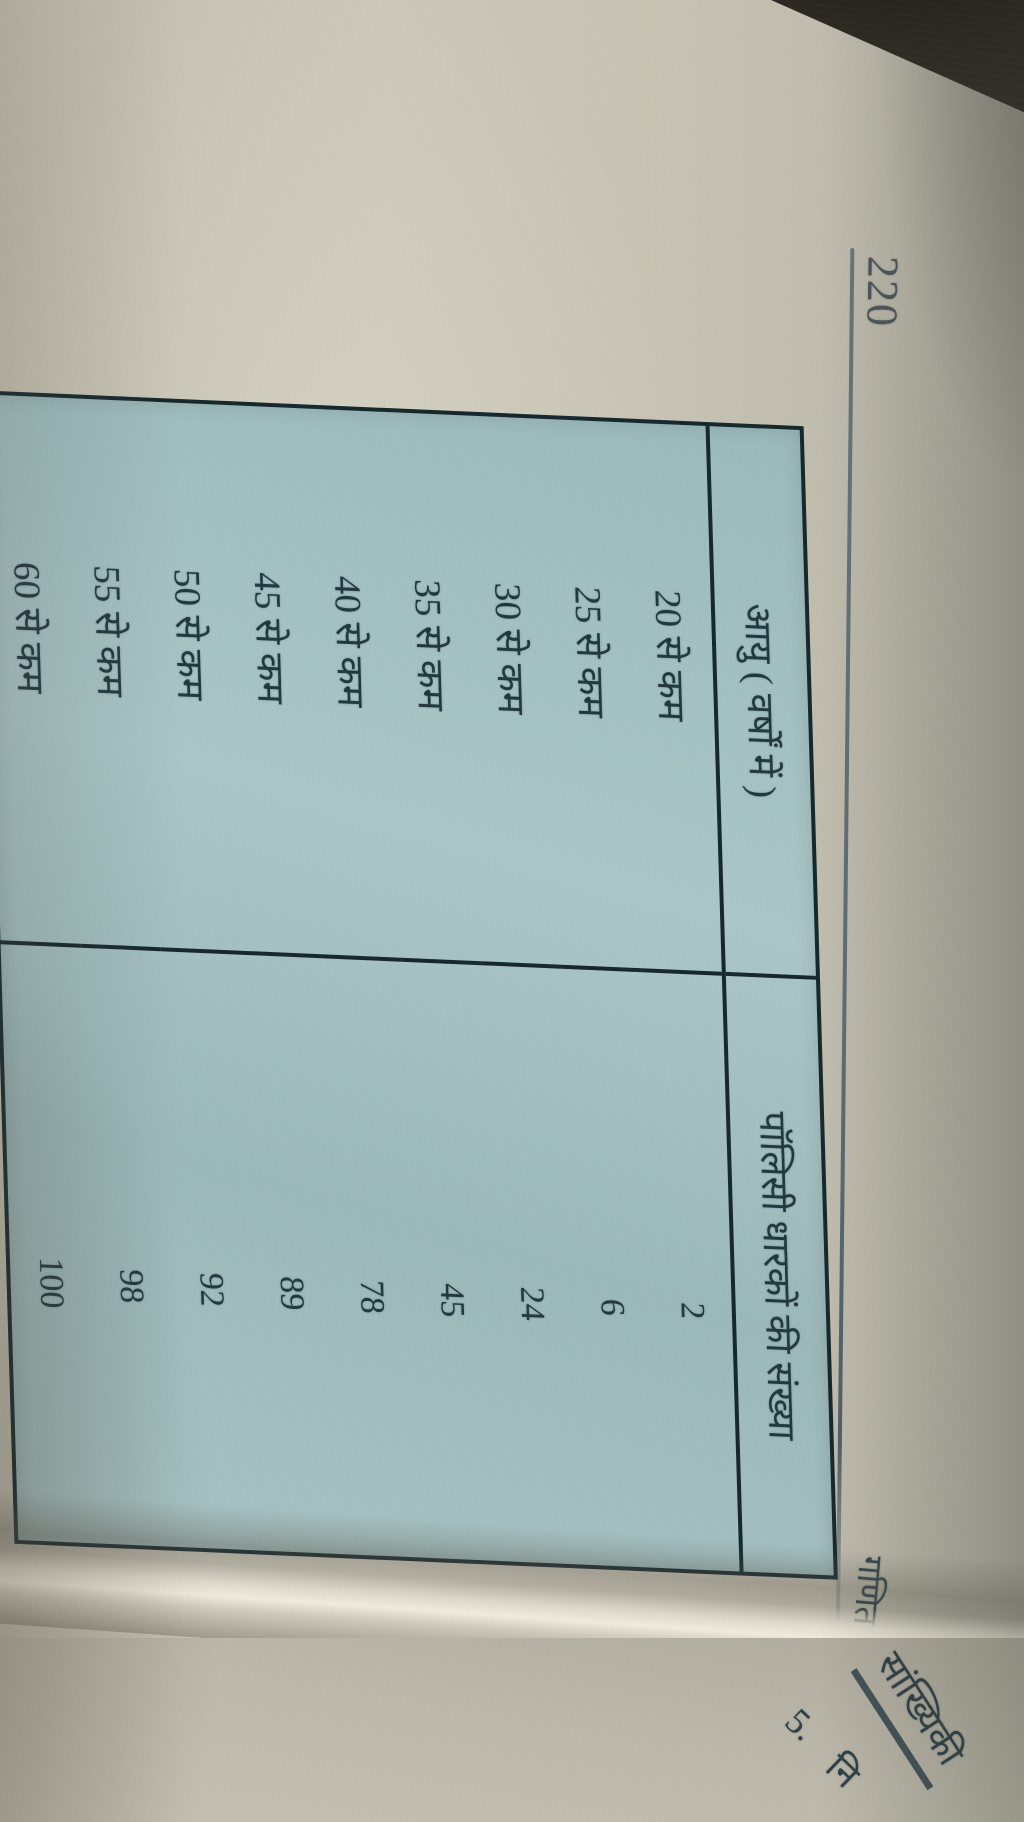 The height and width of the screenshot is (1822, 1024). Describe the element at coordinates (349, 641) in the screenshot. I see `age-class-label: 40 से कम` at that location.